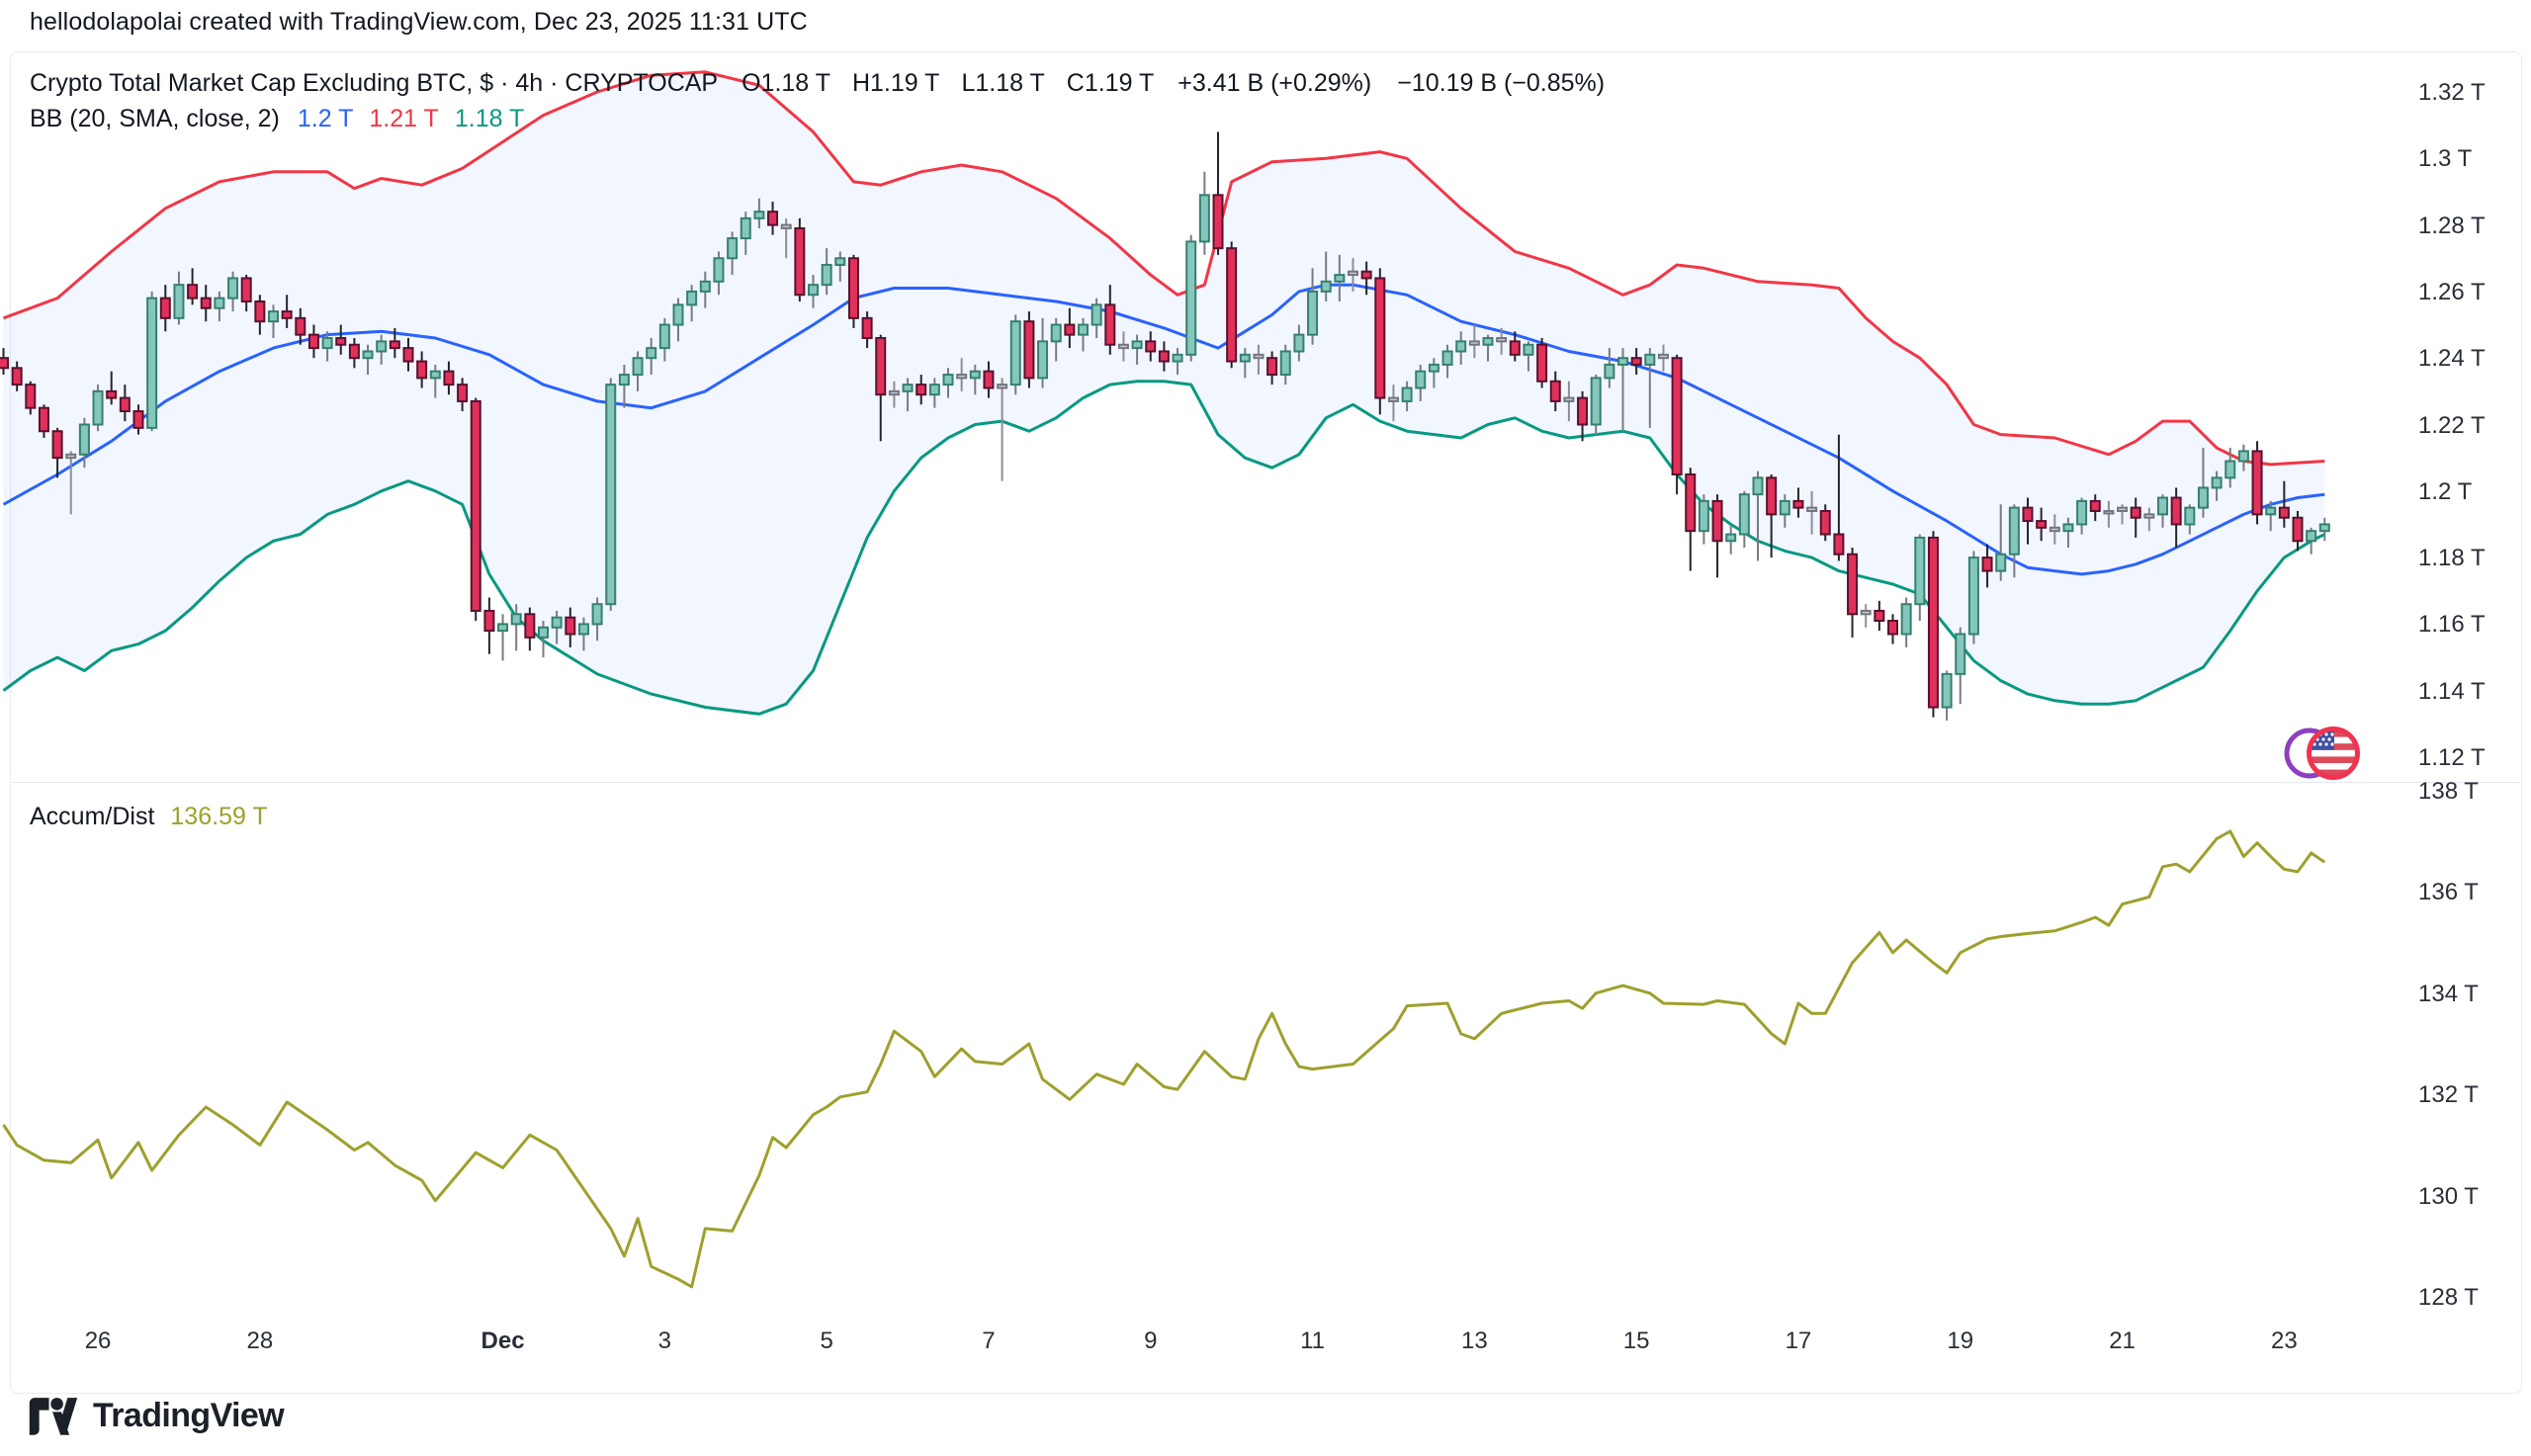 The width and height of the screenshot is (2531, 1456). I want to click on accum-tick-138: 138 T, so click(2449, 791).